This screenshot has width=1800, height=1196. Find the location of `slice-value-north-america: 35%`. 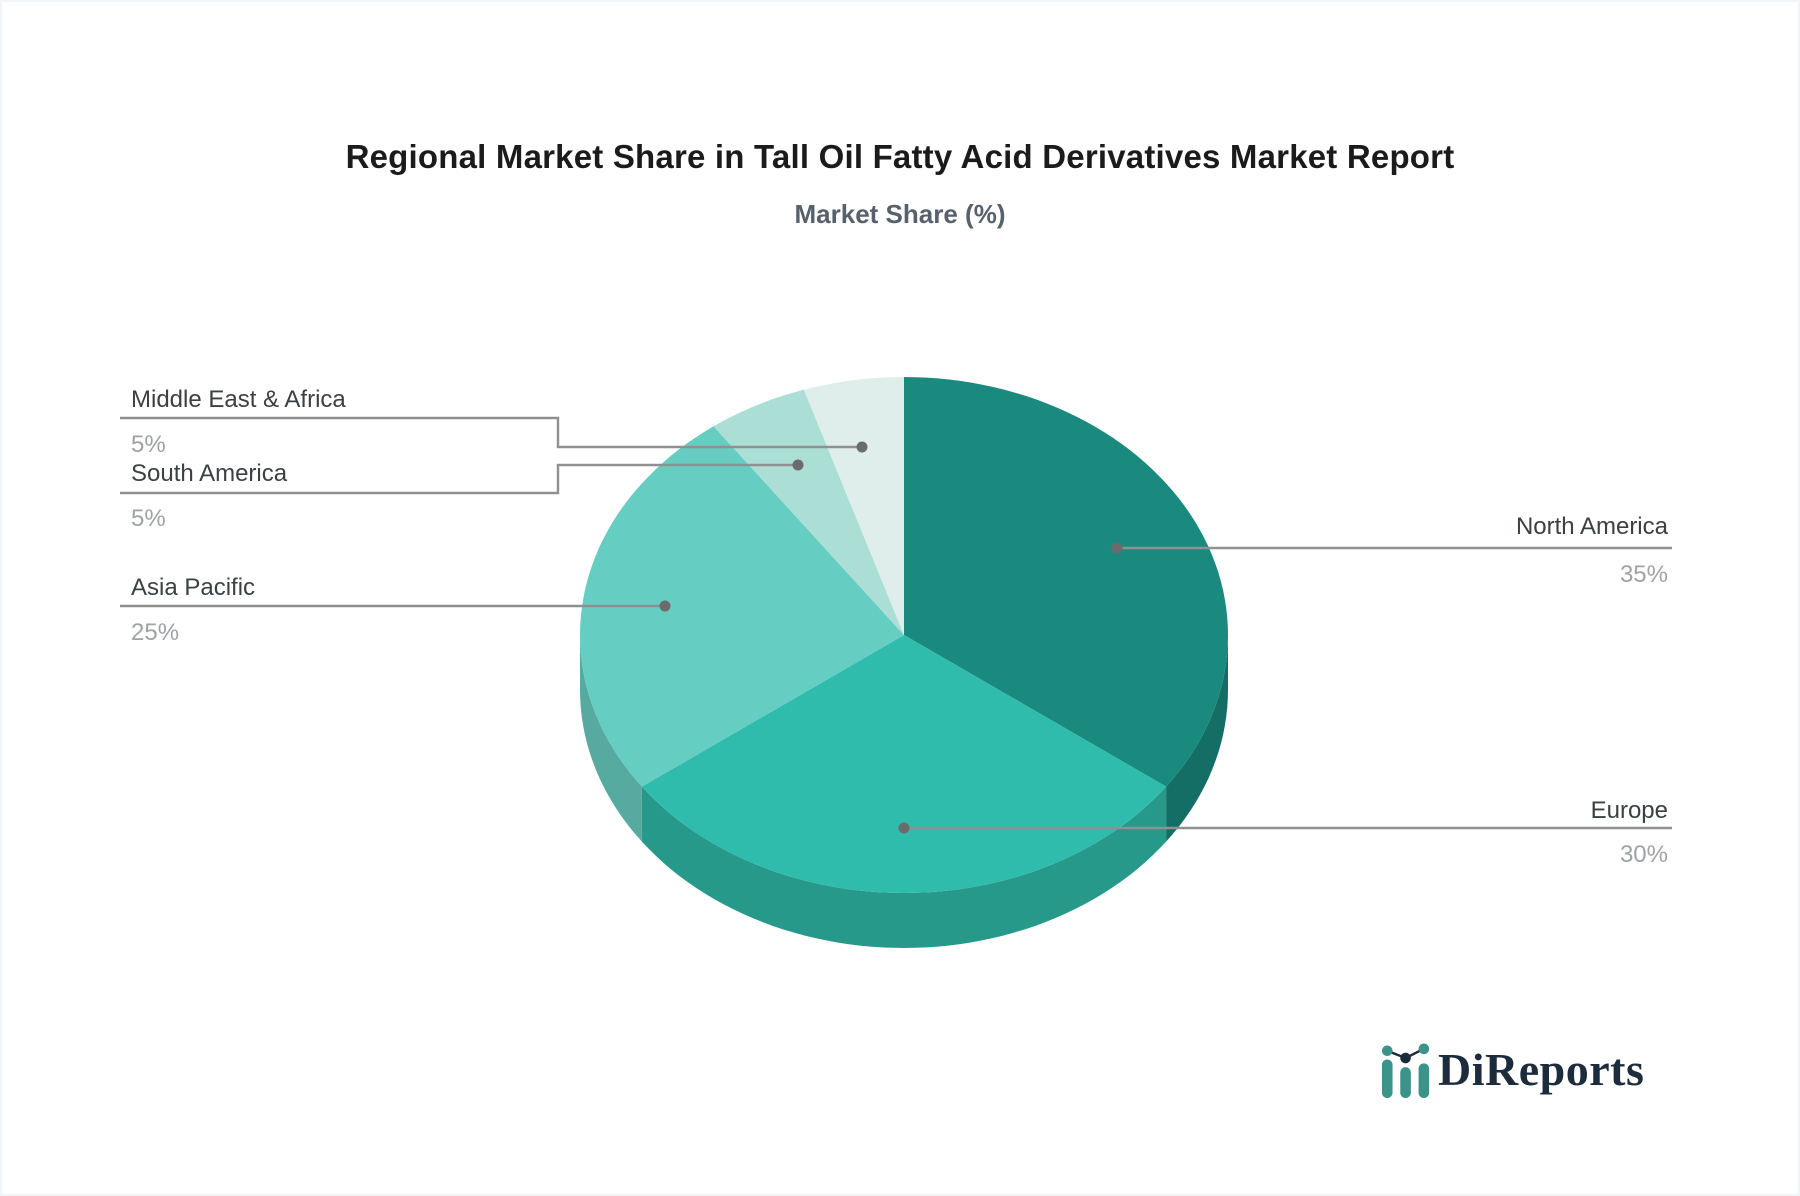

slice-value-north-america: 35% is located at coordinates (1643, 574).